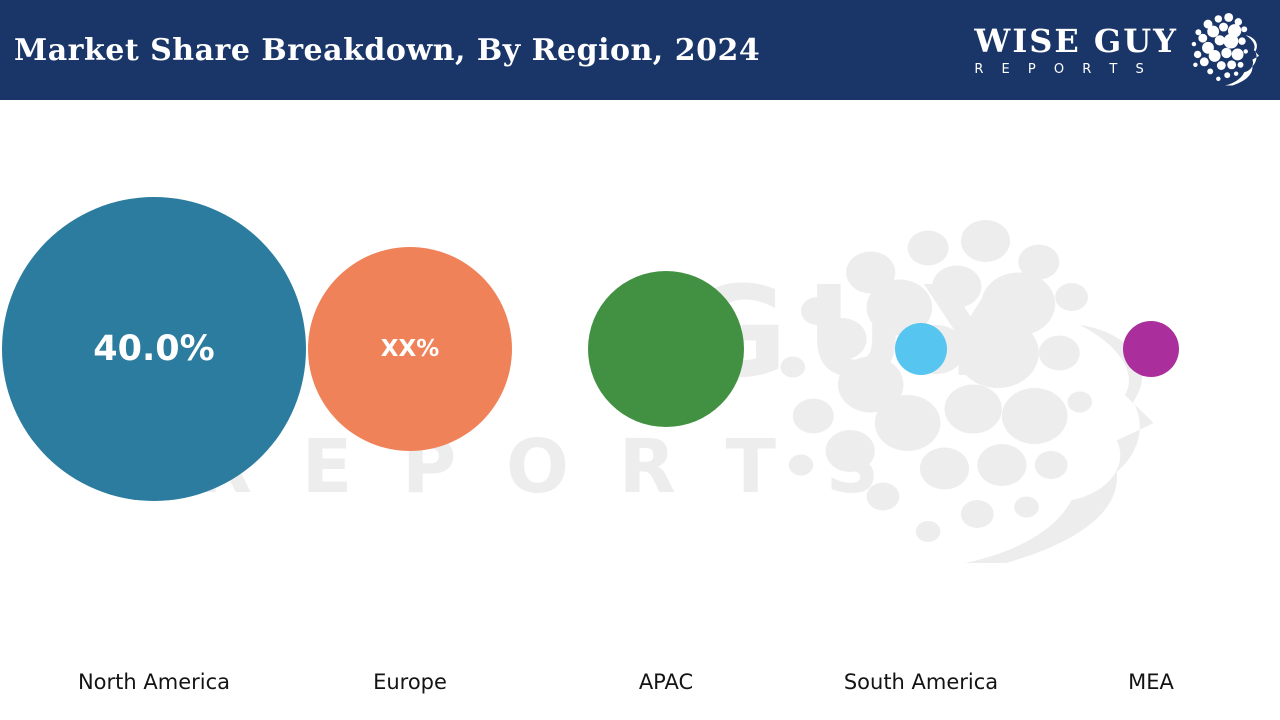 This screenshot has width=1280, height=720. I want to click on bubble-value-label: 40.0%, so click(154, 349).